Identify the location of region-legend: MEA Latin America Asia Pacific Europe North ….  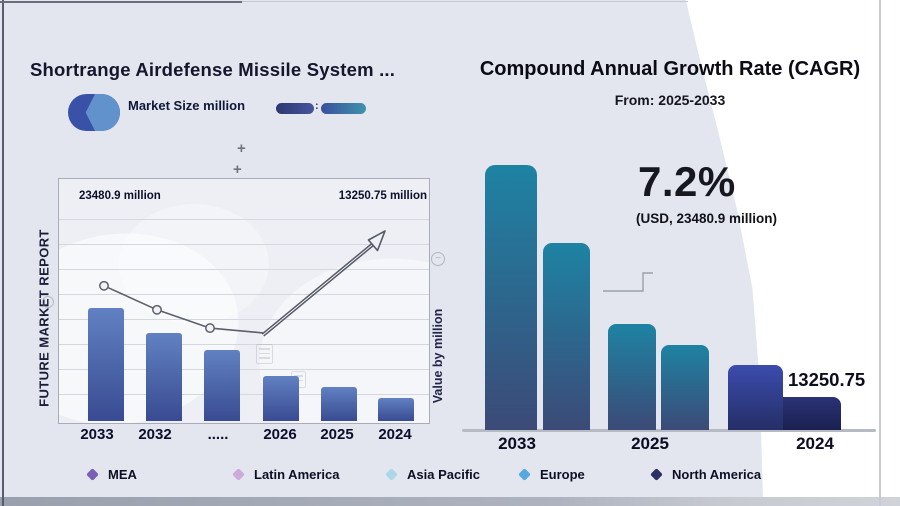
(450, 474).